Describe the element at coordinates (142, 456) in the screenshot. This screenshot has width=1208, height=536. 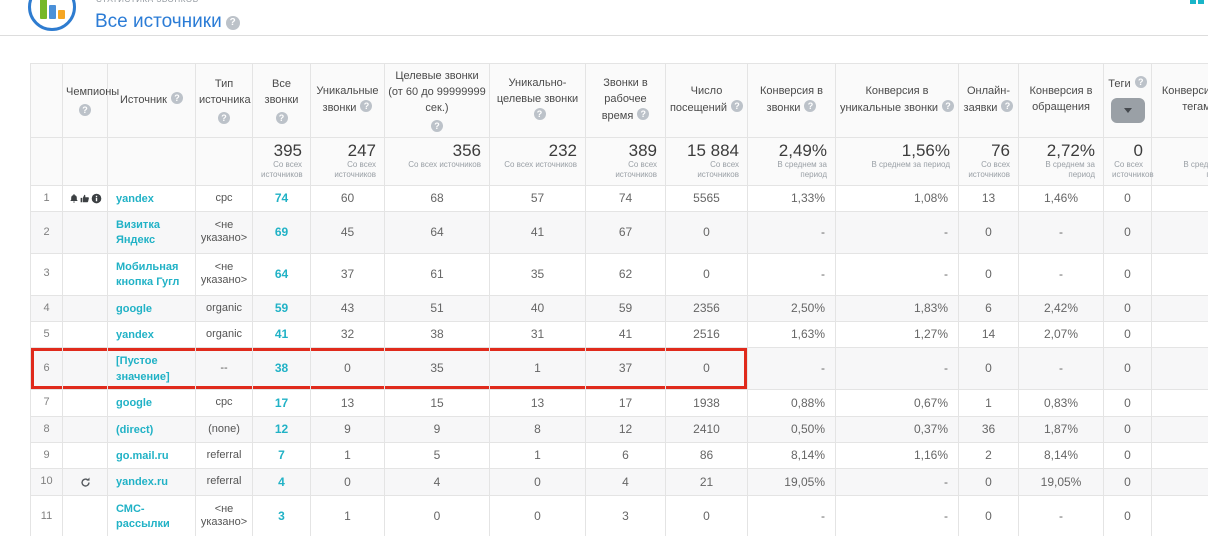
I see `source-link: go.mail.ru` at that location.